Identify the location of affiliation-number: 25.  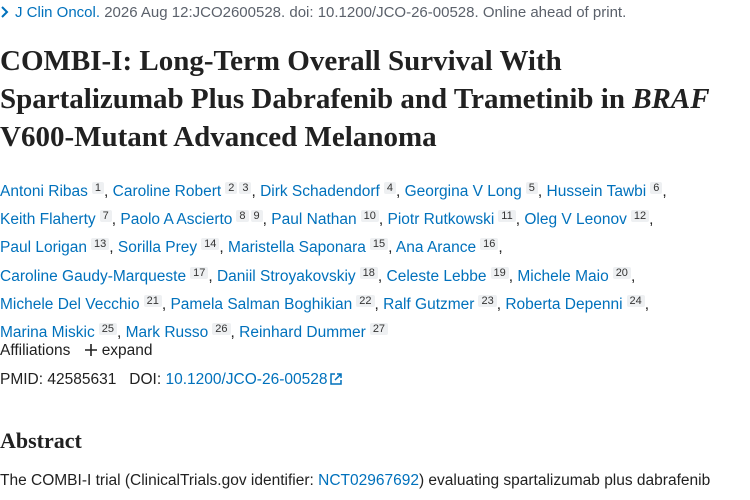
(107, 329).